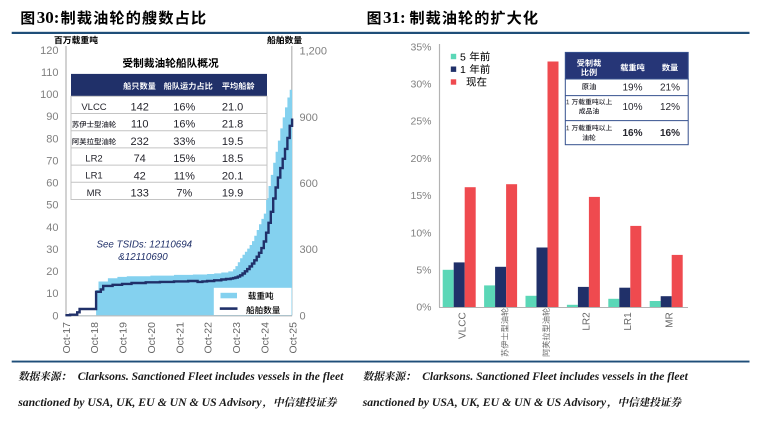  What do you see at coordinates (632, 87) in the screenshot?
I see `svg-text: 19%` at bounding box center [632, 87].